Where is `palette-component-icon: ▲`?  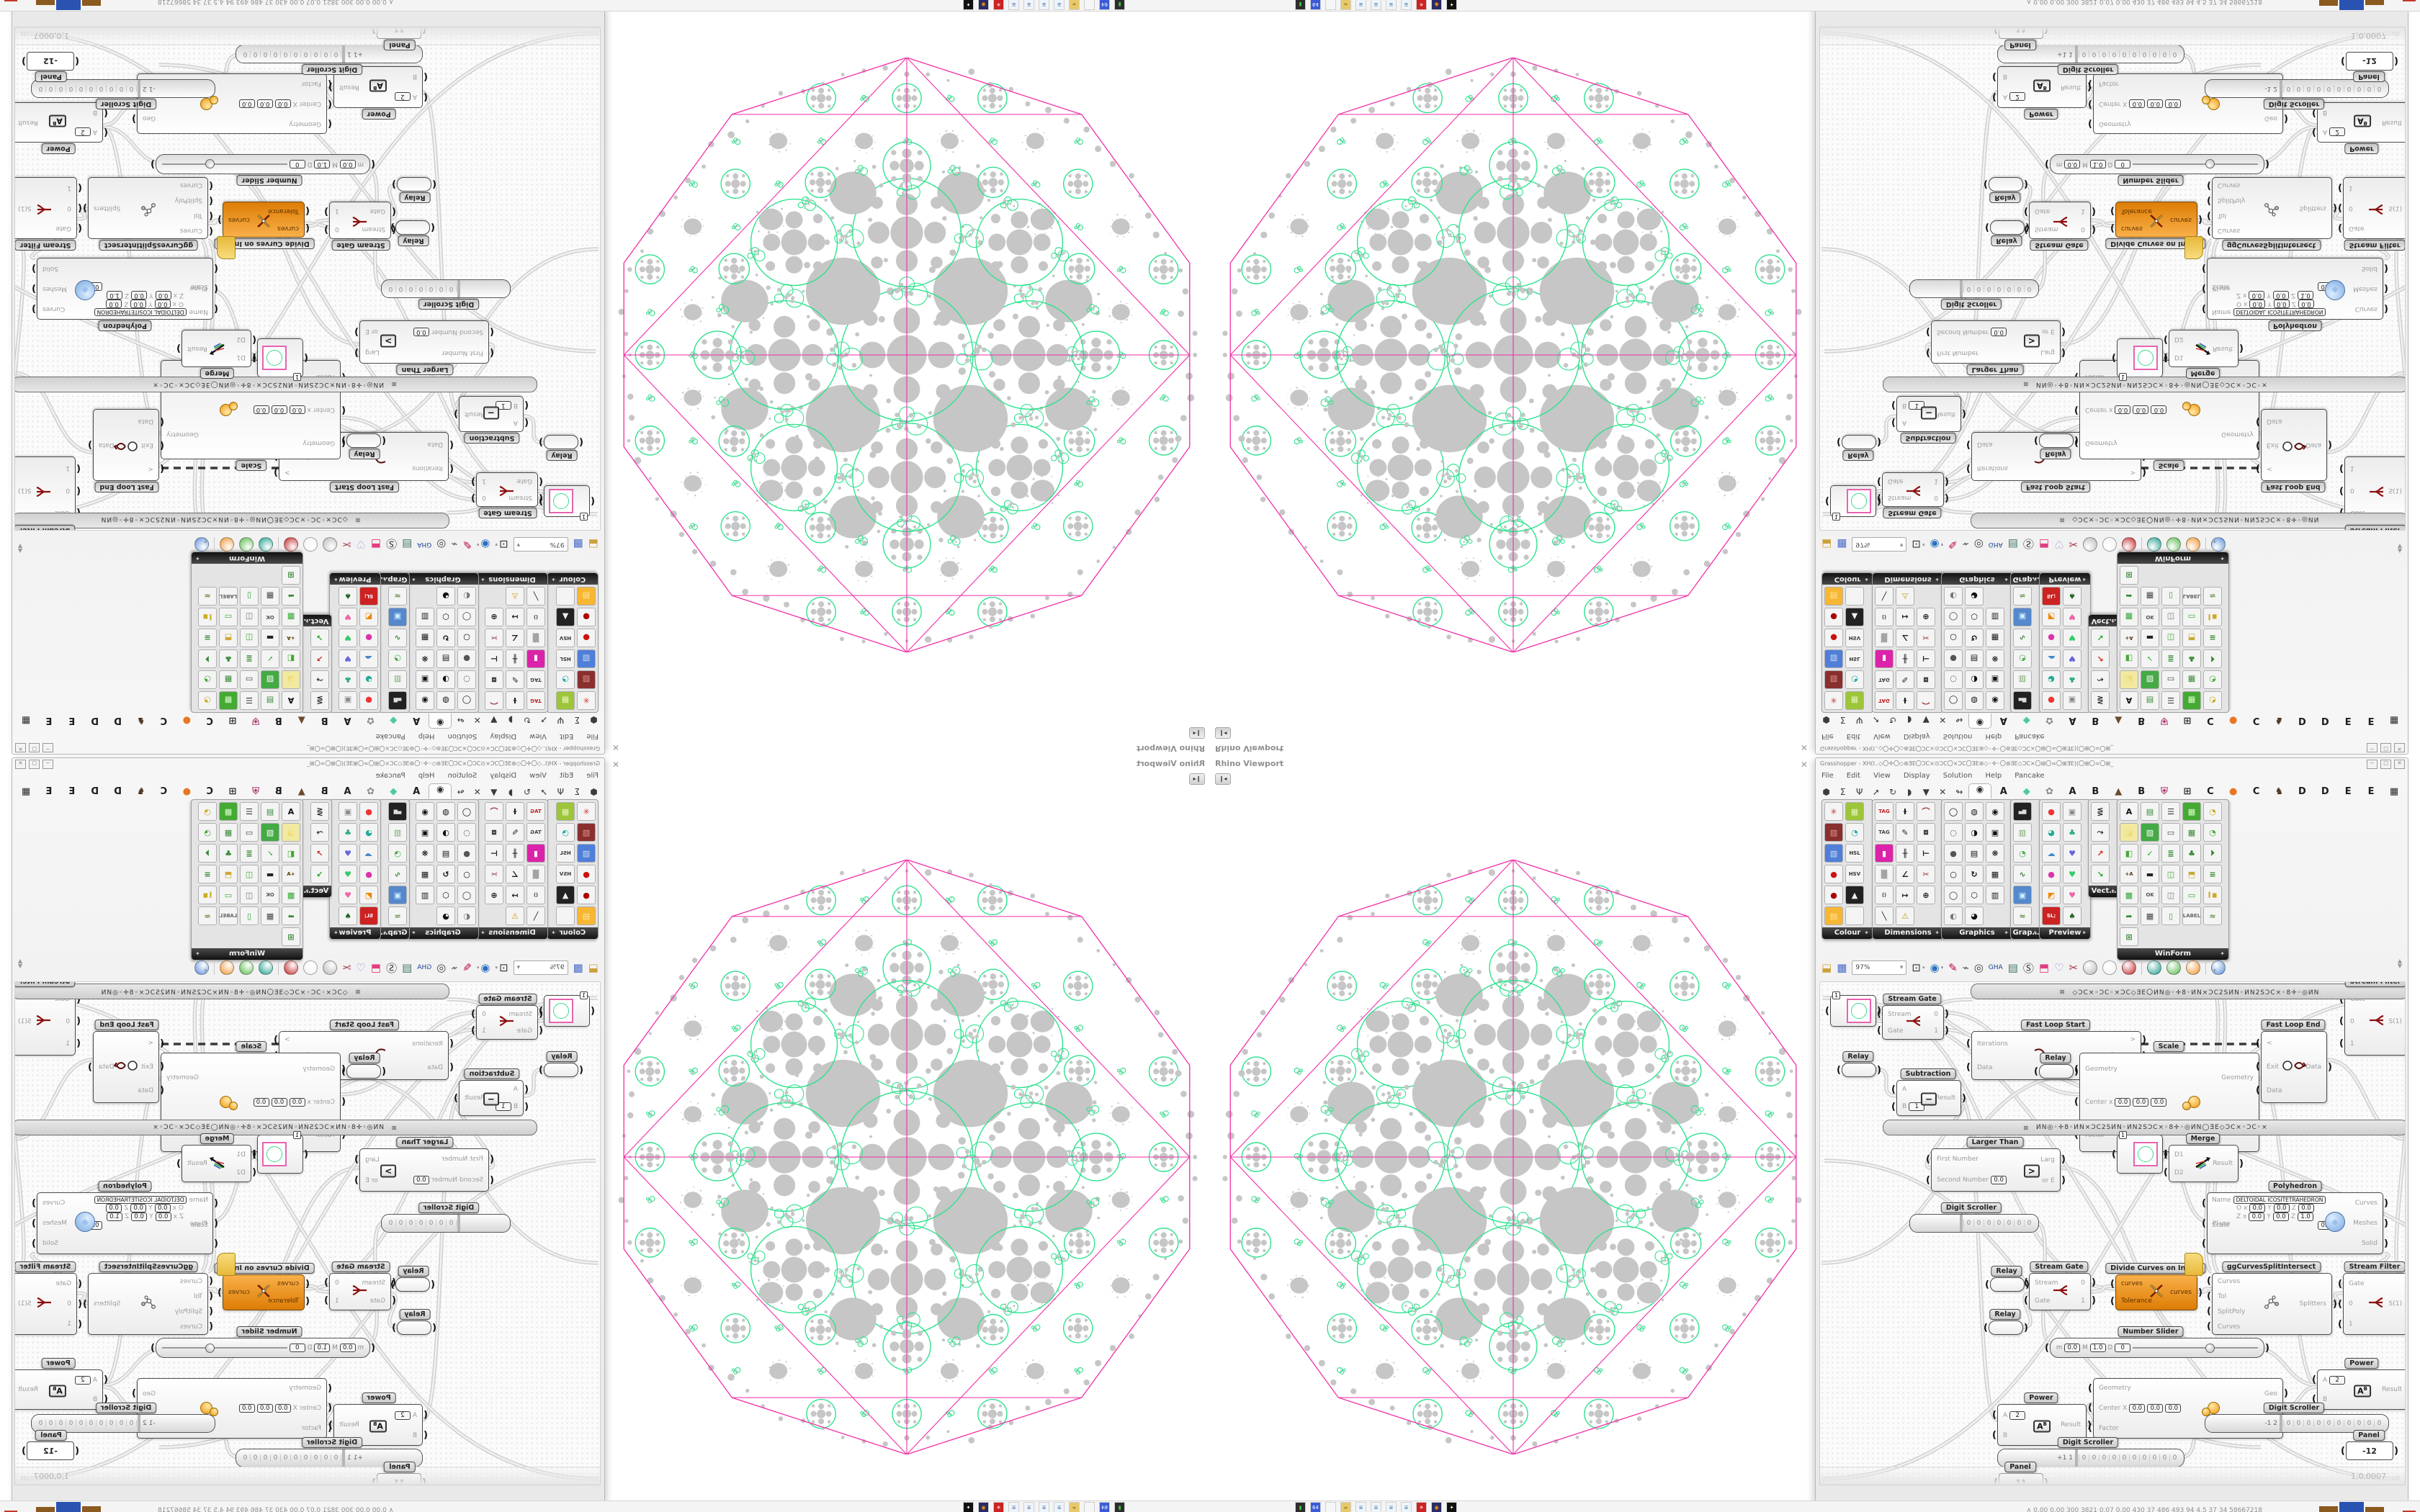
palette-component-icon: ▲ is located at coordinates (565, 617).